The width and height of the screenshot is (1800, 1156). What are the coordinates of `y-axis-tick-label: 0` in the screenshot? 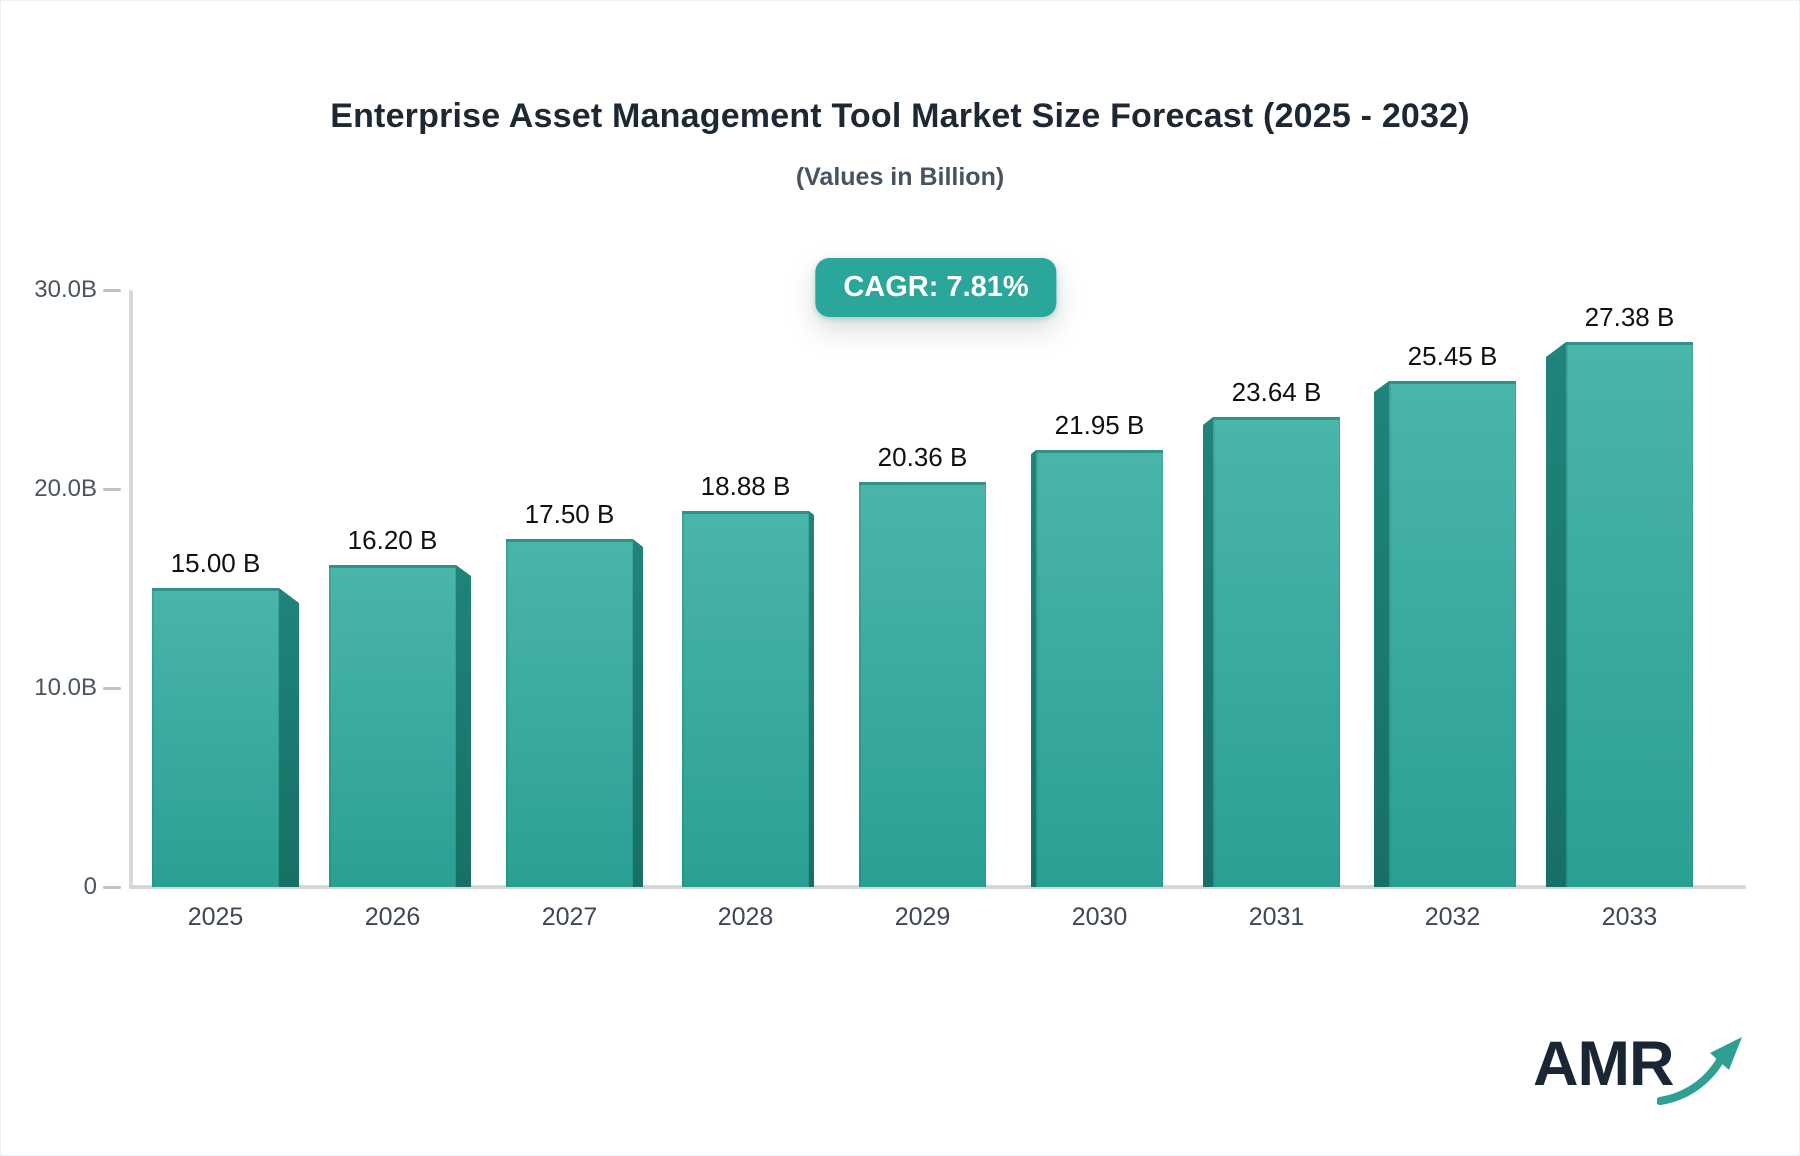 It's located at (90, 886).